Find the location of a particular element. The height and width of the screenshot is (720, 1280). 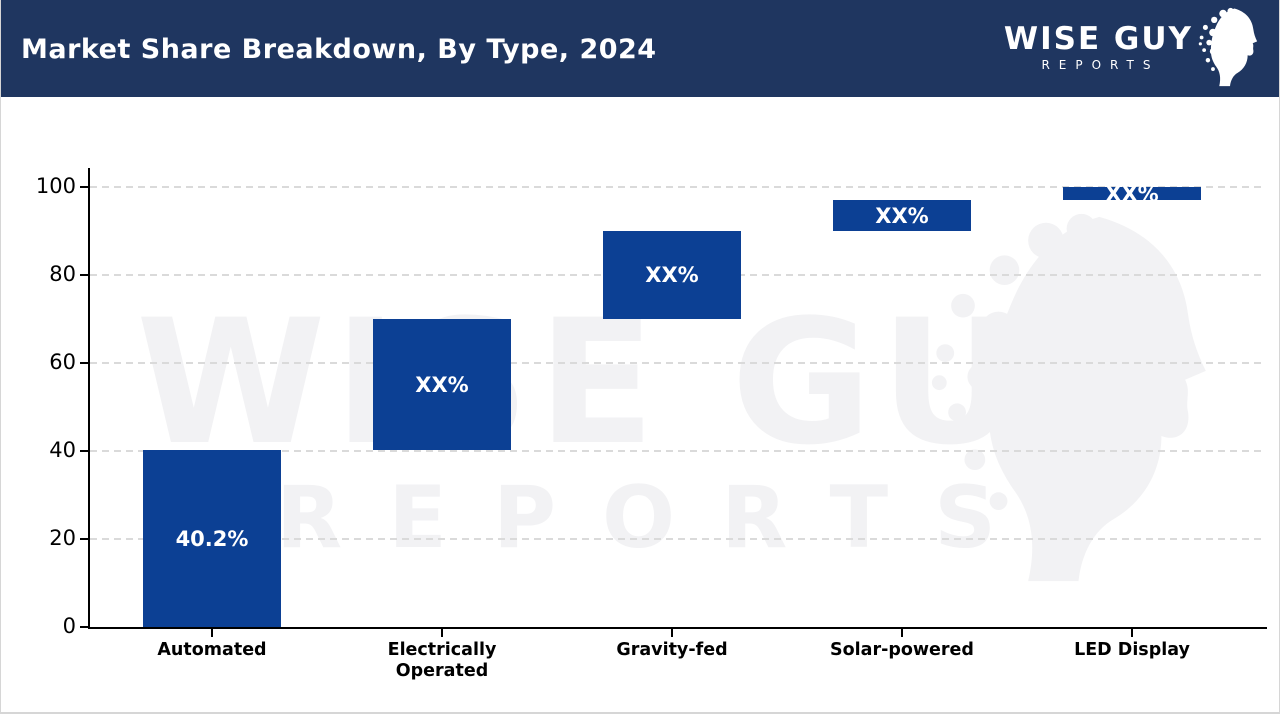

brand-logo-text: WISE GUY REPORTS is located at coordinates (1098, 47).